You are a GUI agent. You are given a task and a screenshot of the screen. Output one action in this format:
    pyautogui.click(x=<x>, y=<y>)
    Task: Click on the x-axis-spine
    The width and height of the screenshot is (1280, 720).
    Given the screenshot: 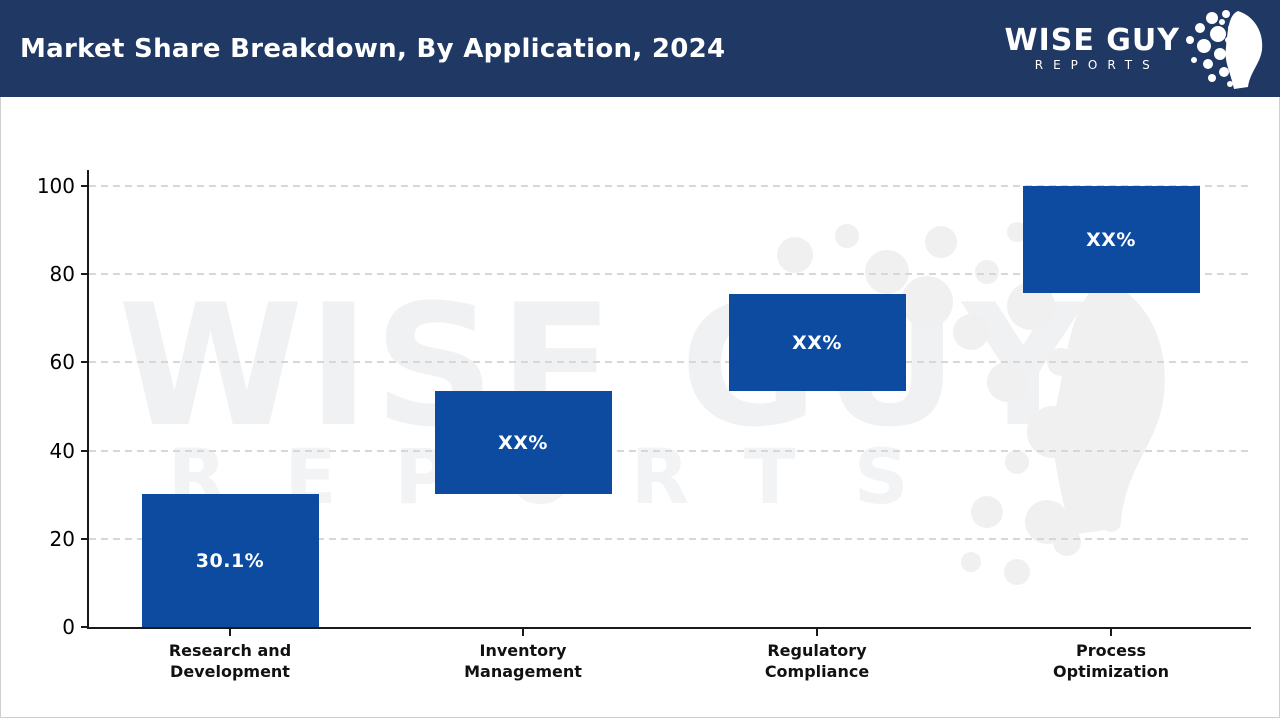 What is the action you would take?
    pyautogui.click(x=669, y=628)
    